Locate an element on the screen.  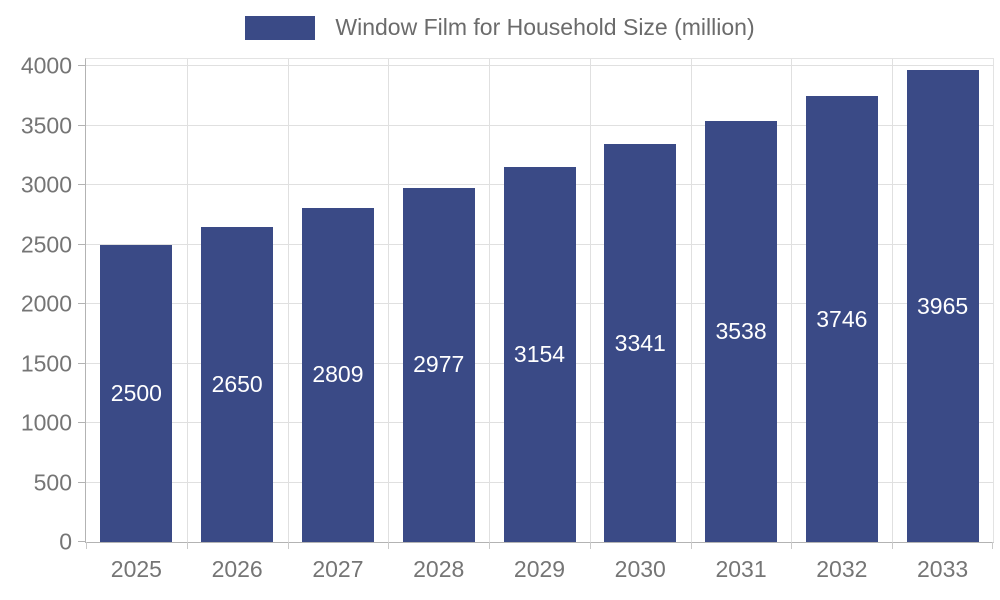
x-axis-tick-label: 2033 is located at coordinates (943, 569).